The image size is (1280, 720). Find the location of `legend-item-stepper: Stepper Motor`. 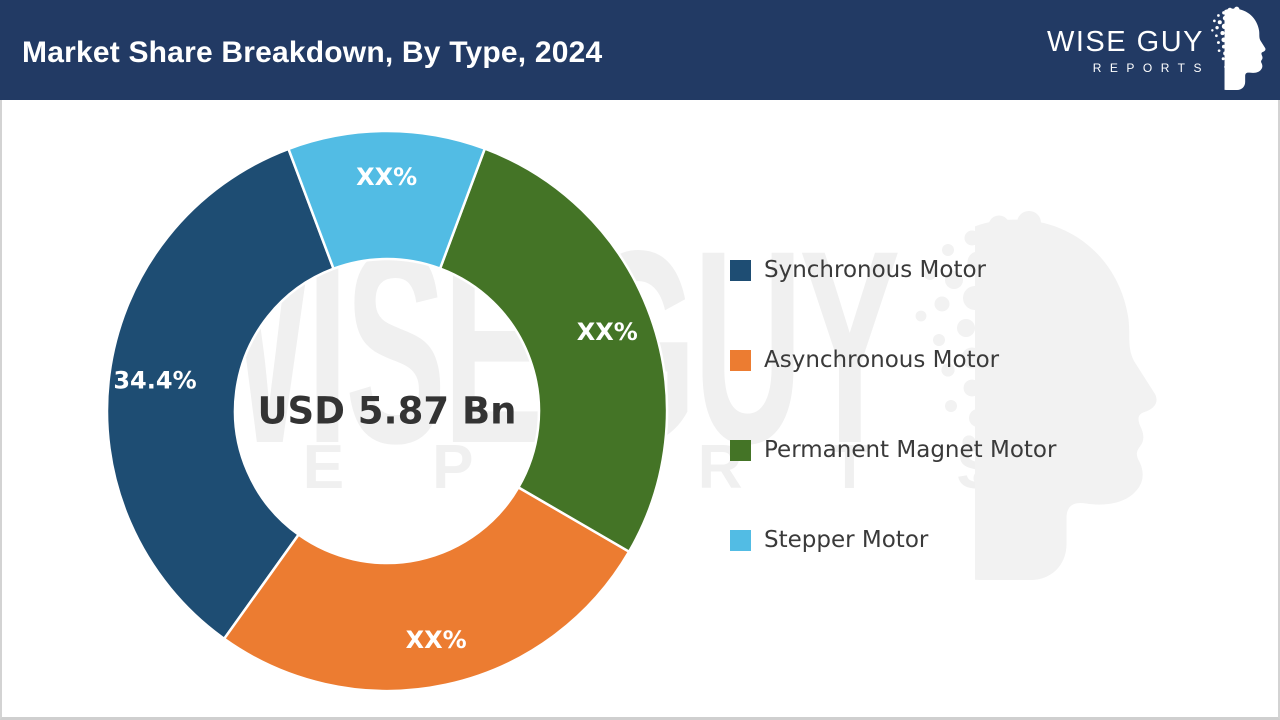

legend-item-stepper: Stepper Motor is located at coordinates (893, 540).